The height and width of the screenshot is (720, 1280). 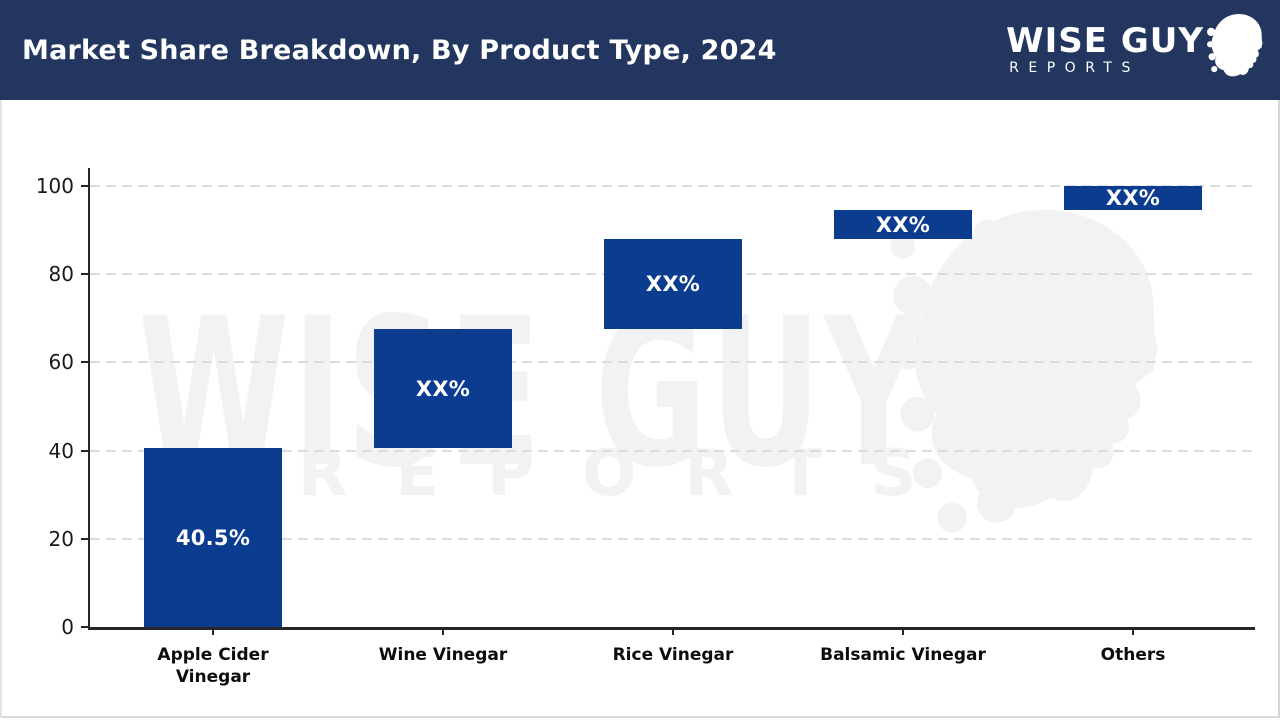 What do you see at coordinates (1133, 655) in the screenshot?
I see `x-axis-label-4: Others` at bounding box center [1133, 655].